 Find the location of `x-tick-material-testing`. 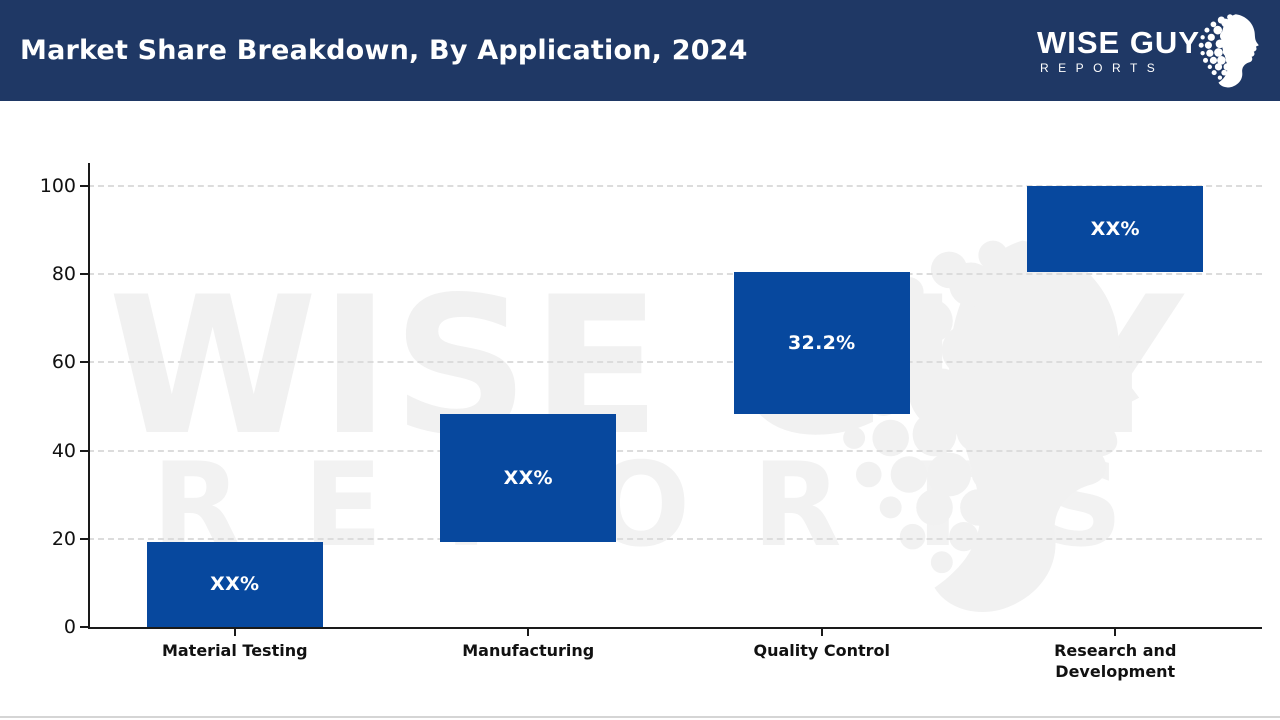

x-tick-material-testing is located at coordinates (234, 631).